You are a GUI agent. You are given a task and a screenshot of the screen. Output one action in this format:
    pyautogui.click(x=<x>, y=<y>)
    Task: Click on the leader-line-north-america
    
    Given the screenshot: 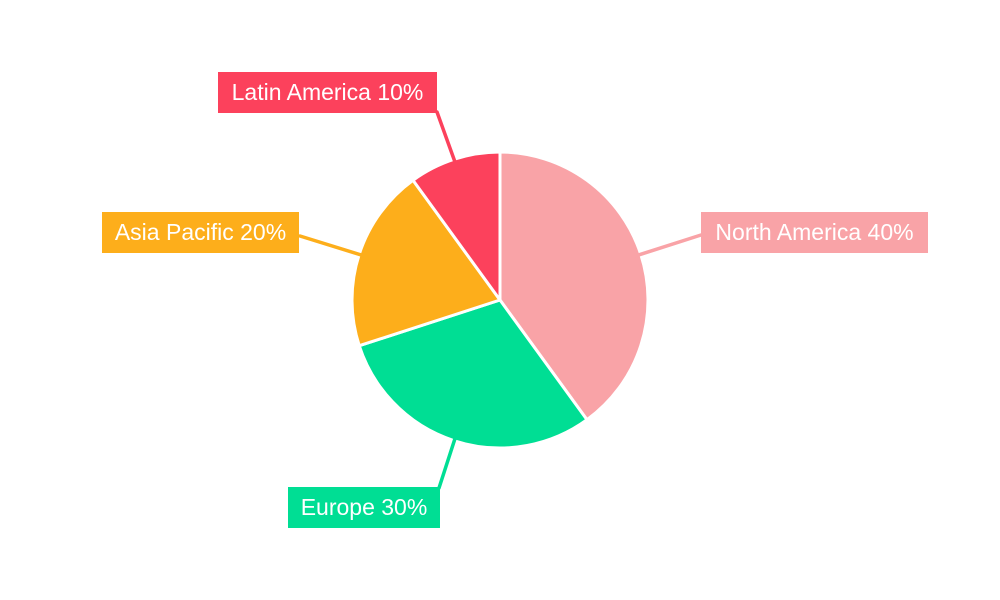 What is the action you would take?
    pyautogui.click(x=667, y=246)
    